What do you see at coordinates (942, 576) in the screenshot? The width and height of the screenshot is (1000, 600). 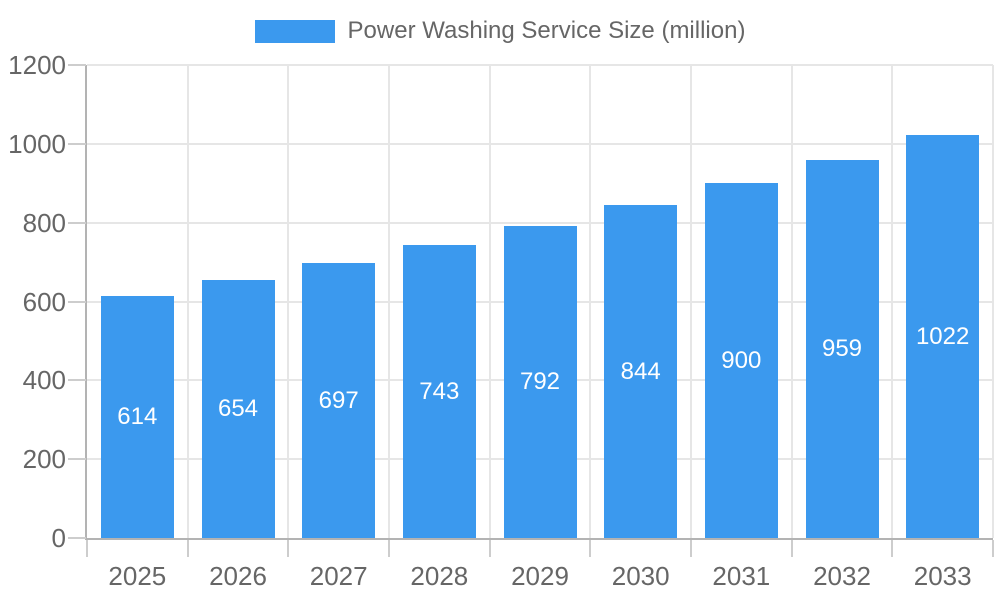 I see `x-axis-tick-label: 2033` at bounding box center [942, 576].